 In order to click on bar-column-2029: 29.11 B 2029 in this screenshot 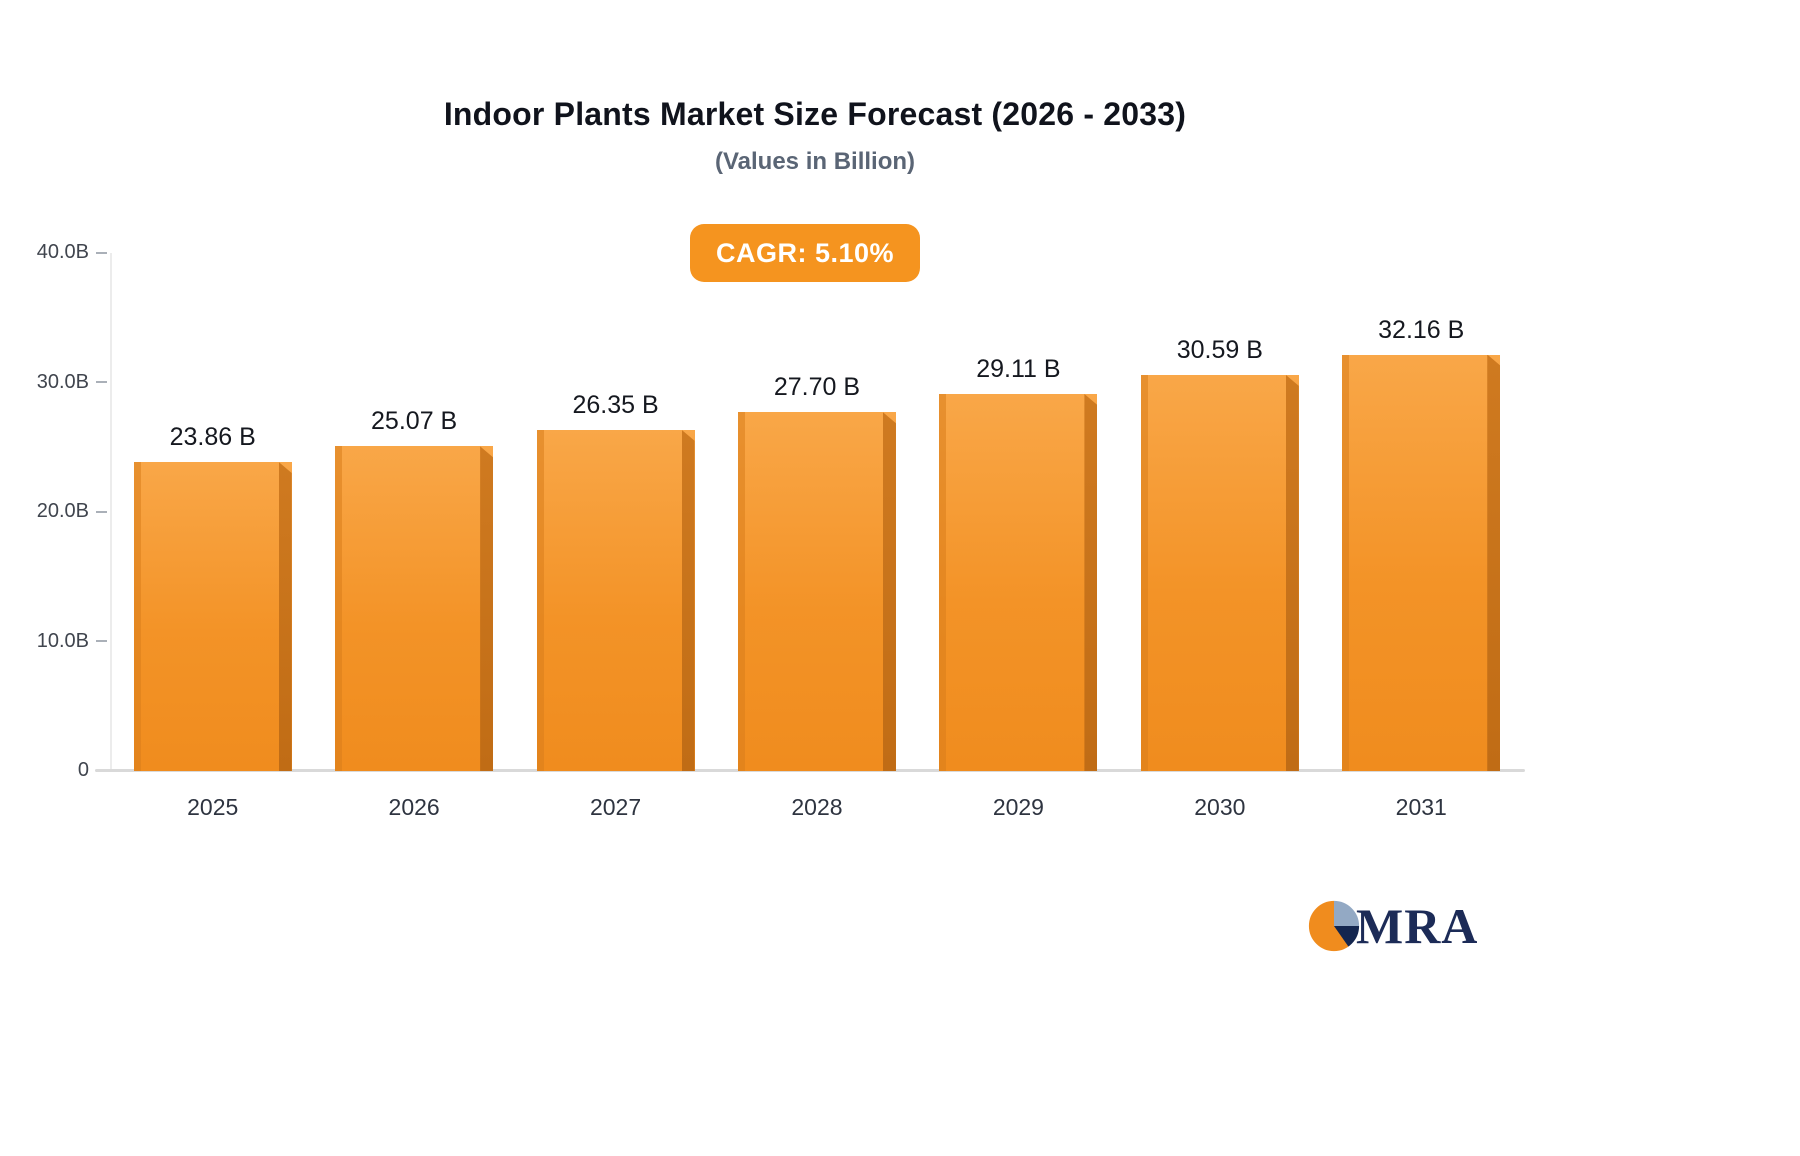, I will do `click(1018, 536)`.